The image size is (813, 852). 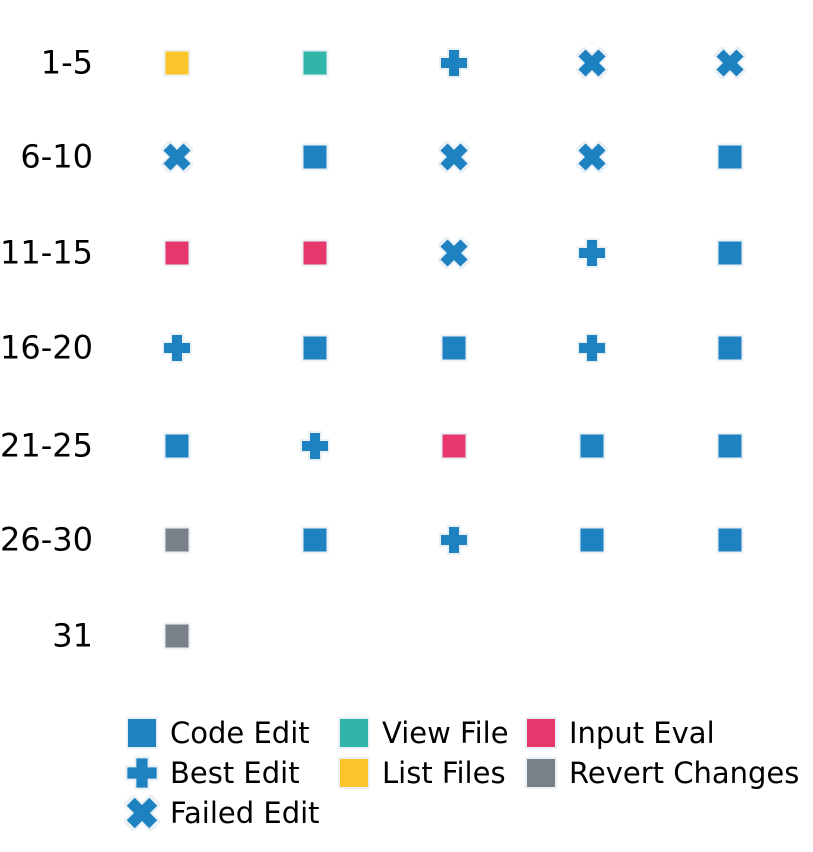 I want to click on row-label: 1-5, so click(x=66, y=62).